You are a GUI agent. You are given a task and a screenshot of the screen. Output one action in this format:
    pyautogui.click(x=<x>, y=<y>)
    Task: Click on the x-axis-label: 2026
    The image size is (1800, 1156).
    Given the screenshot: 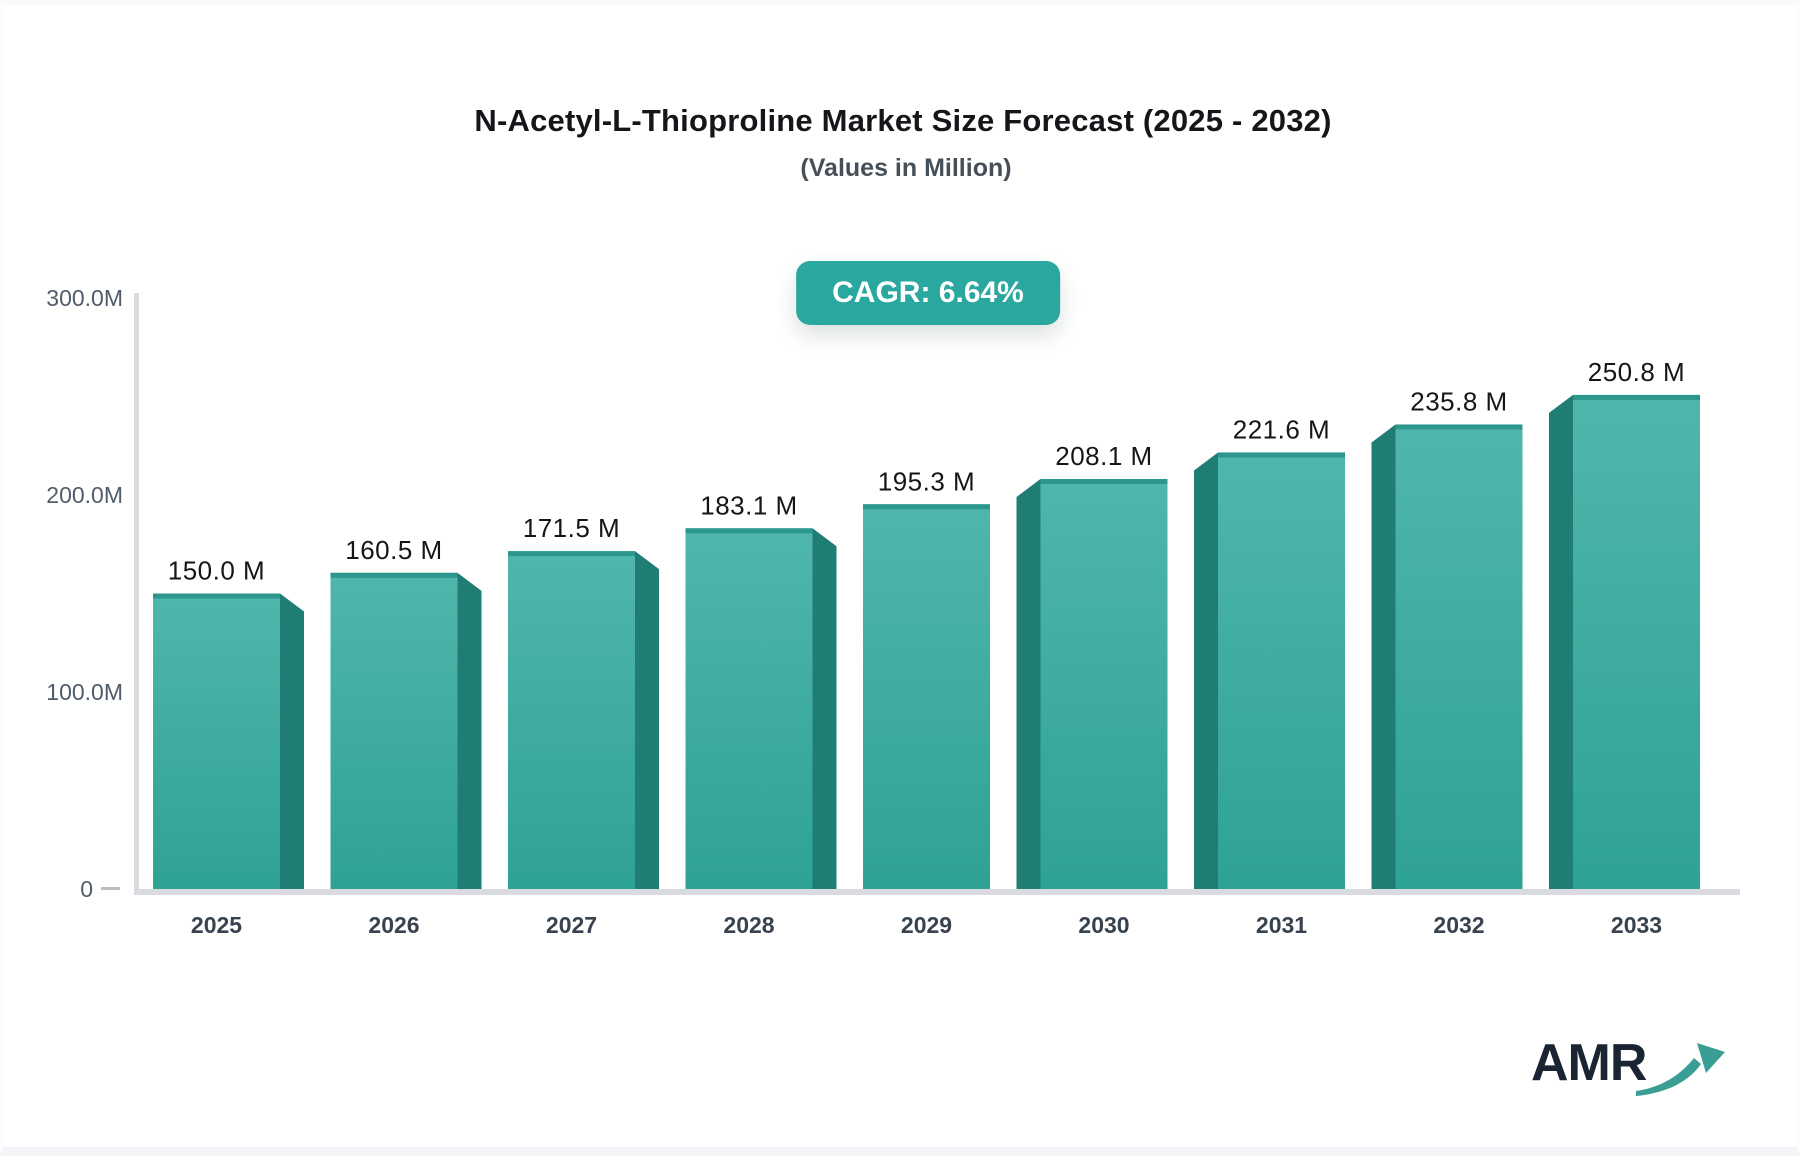 What is the action you would take?
    pyautogui.click(x=393, y=925)
    